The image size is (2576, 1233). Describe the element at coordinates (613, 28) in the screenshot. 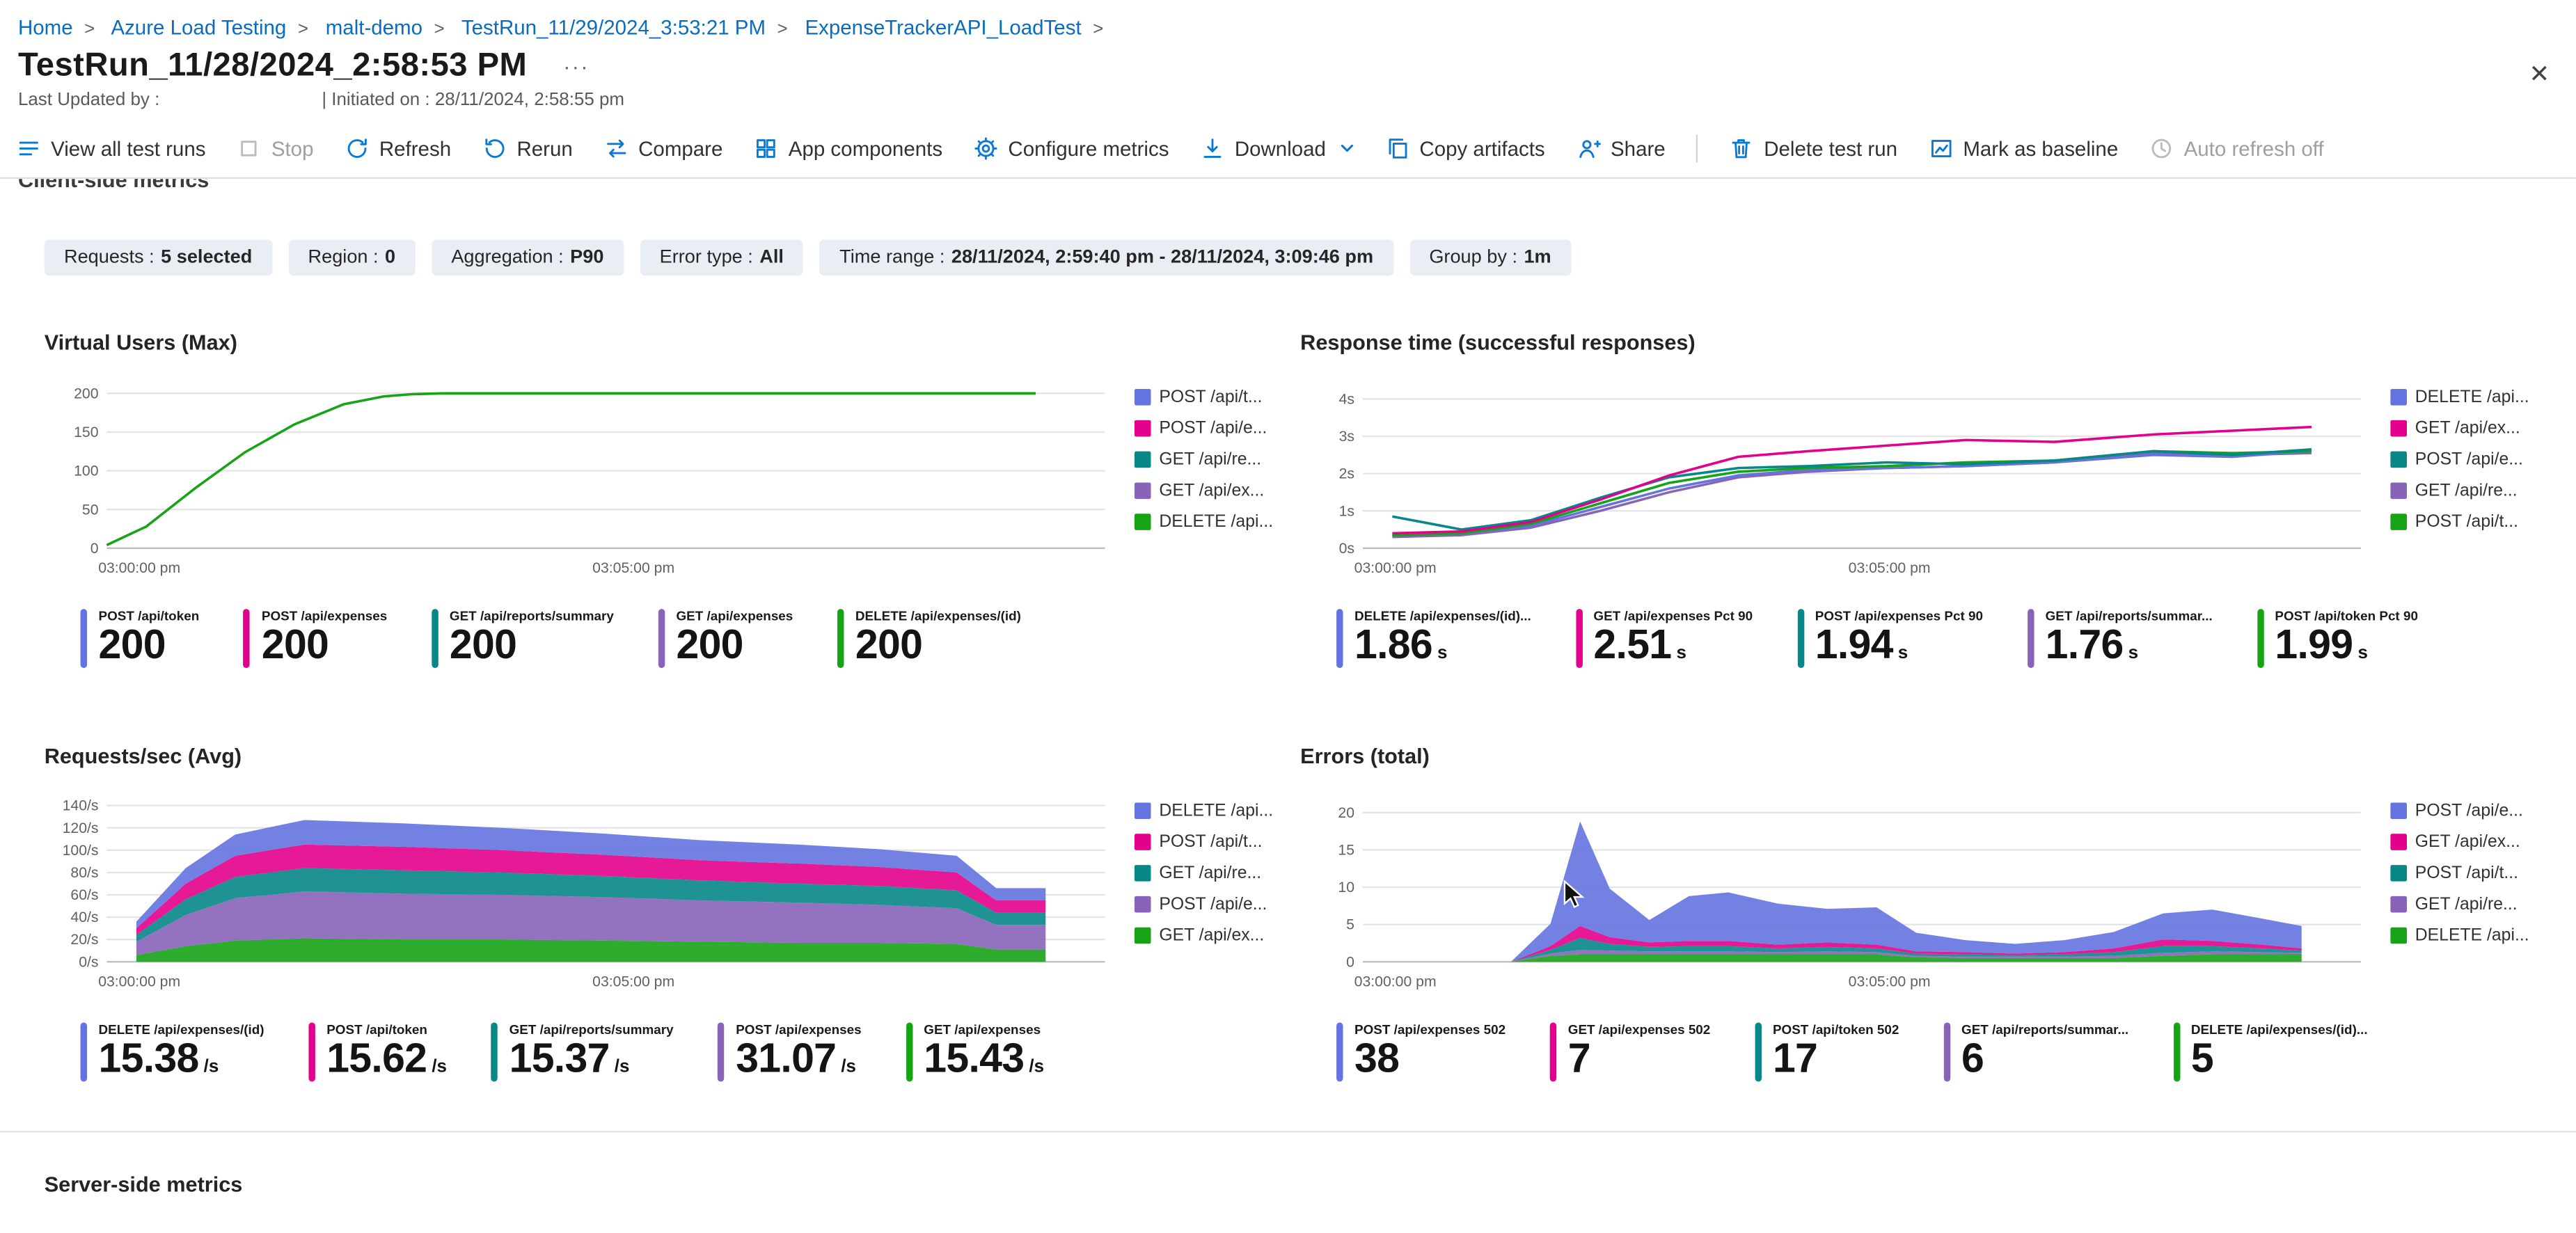

I see `breadcrumb-link: TestRun_11/29/2024_3:53:21 PM` at that location.